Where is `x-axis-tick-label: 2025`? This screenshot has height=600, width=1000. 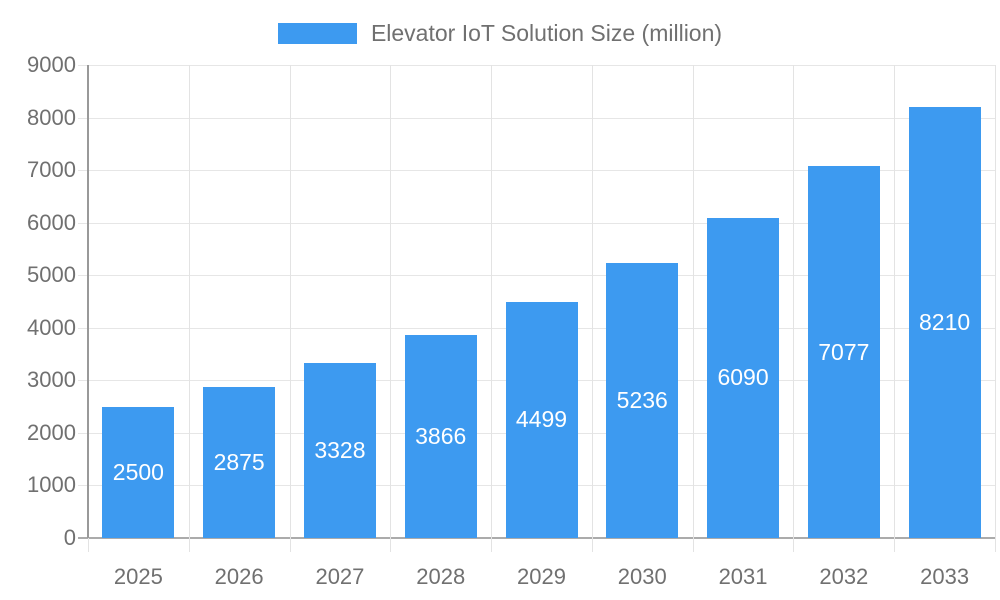
x-axis-tick-label: 2025 is located at coordinates (138, 576).